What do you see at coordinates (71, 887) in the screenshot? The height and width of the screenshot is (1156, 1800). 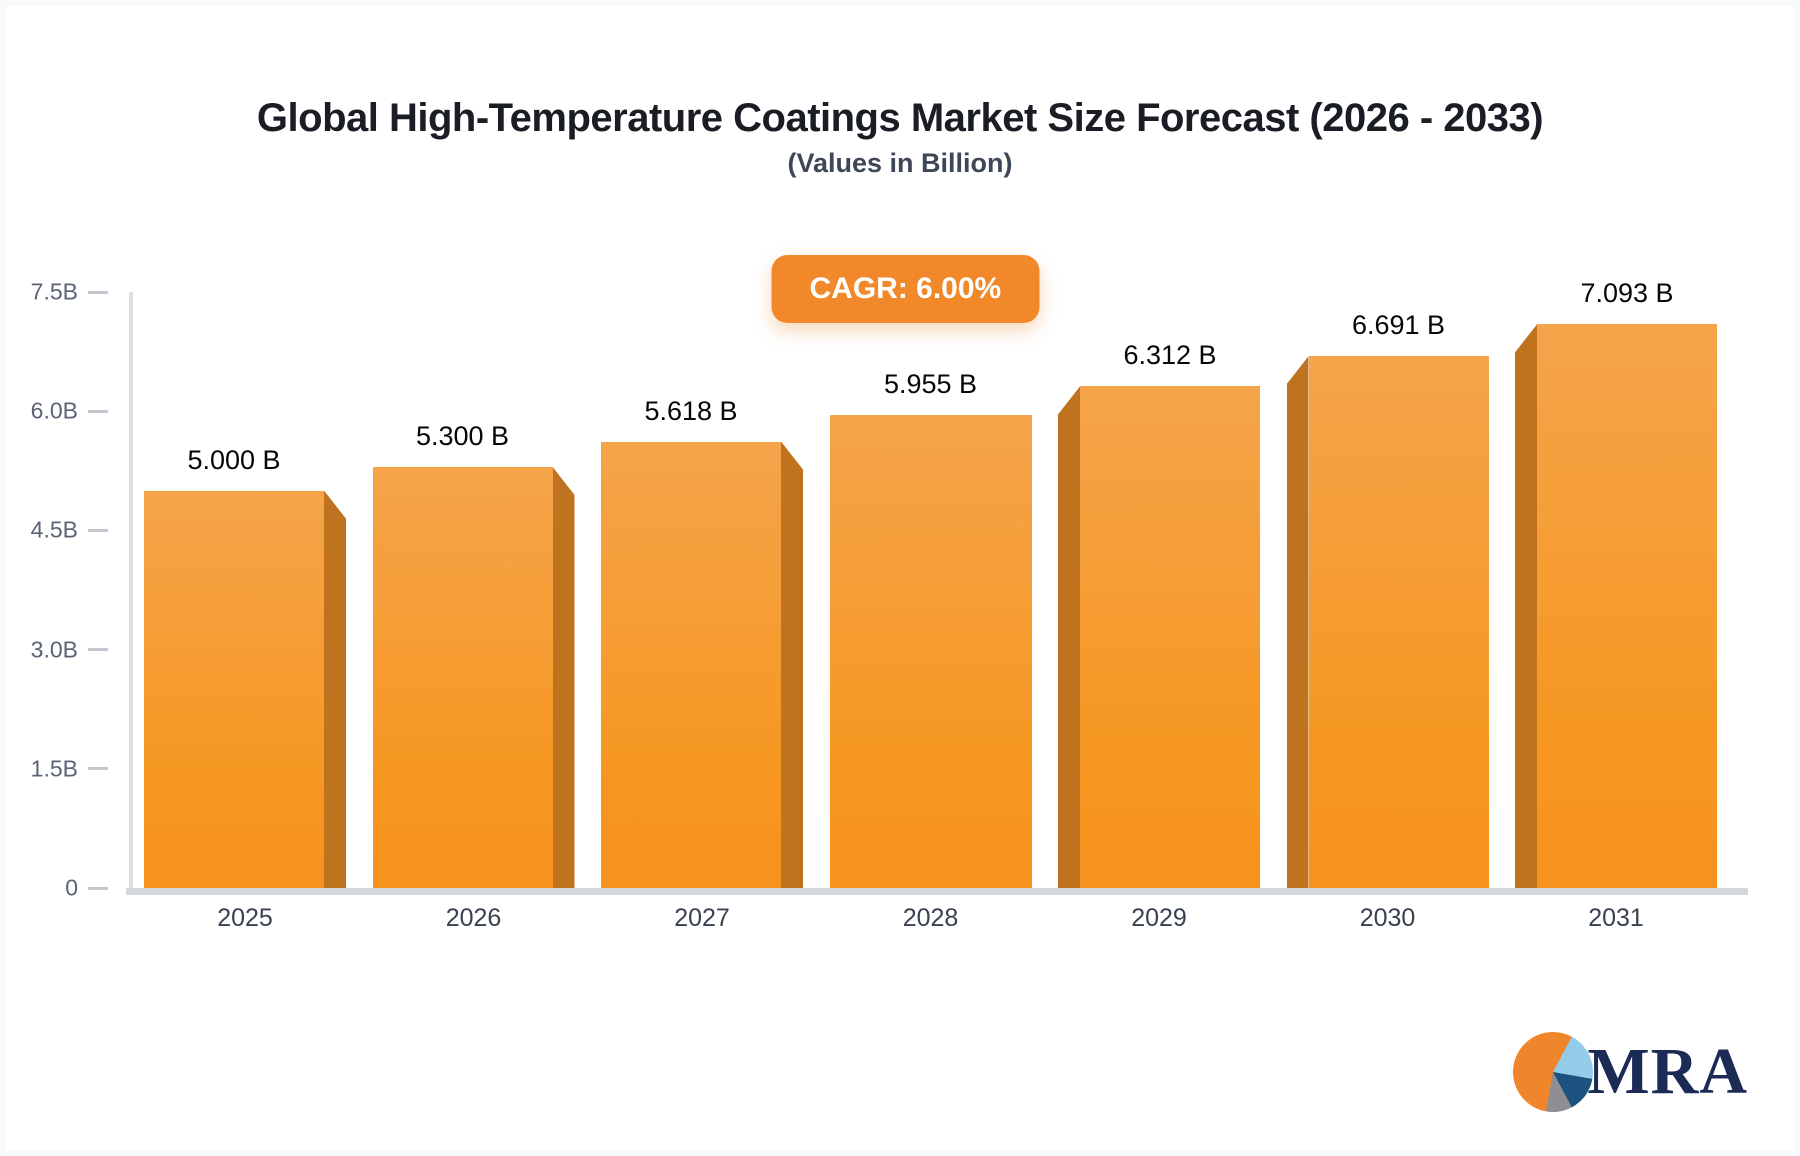 I see `y-tick-label: 0` at bounding box center [71, 887].